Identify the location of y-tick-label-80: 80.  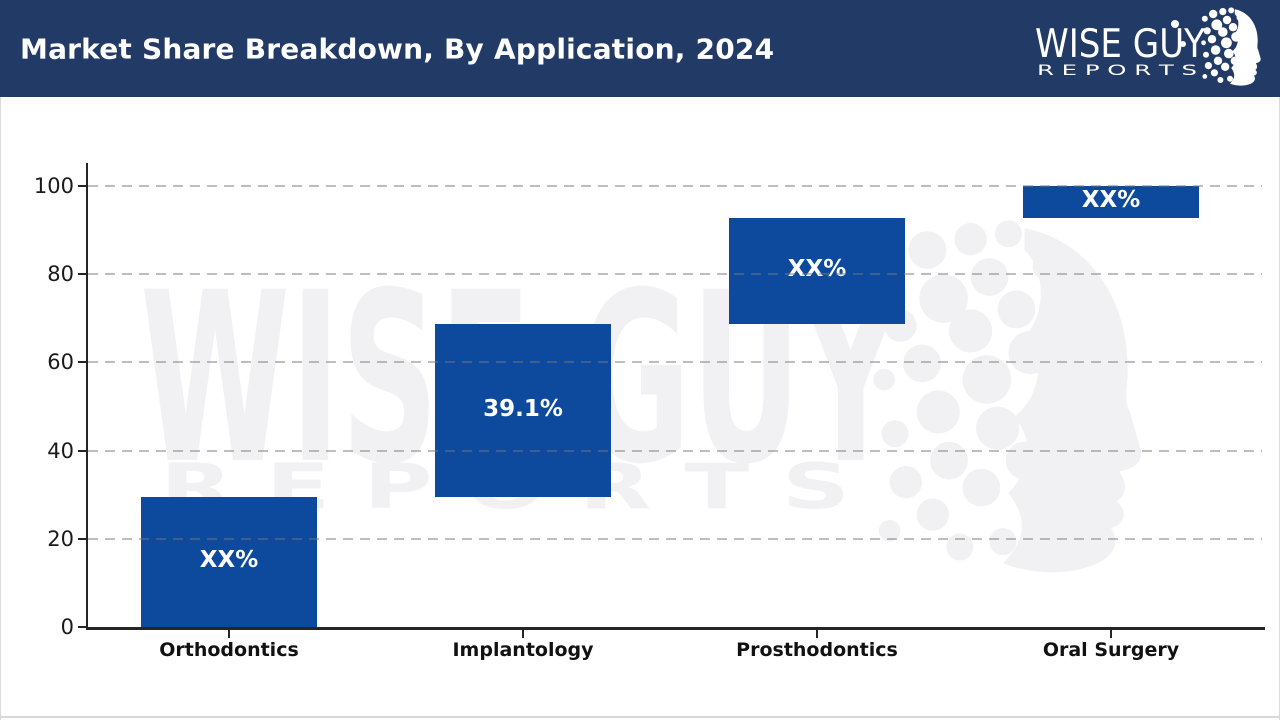
(60, 274).